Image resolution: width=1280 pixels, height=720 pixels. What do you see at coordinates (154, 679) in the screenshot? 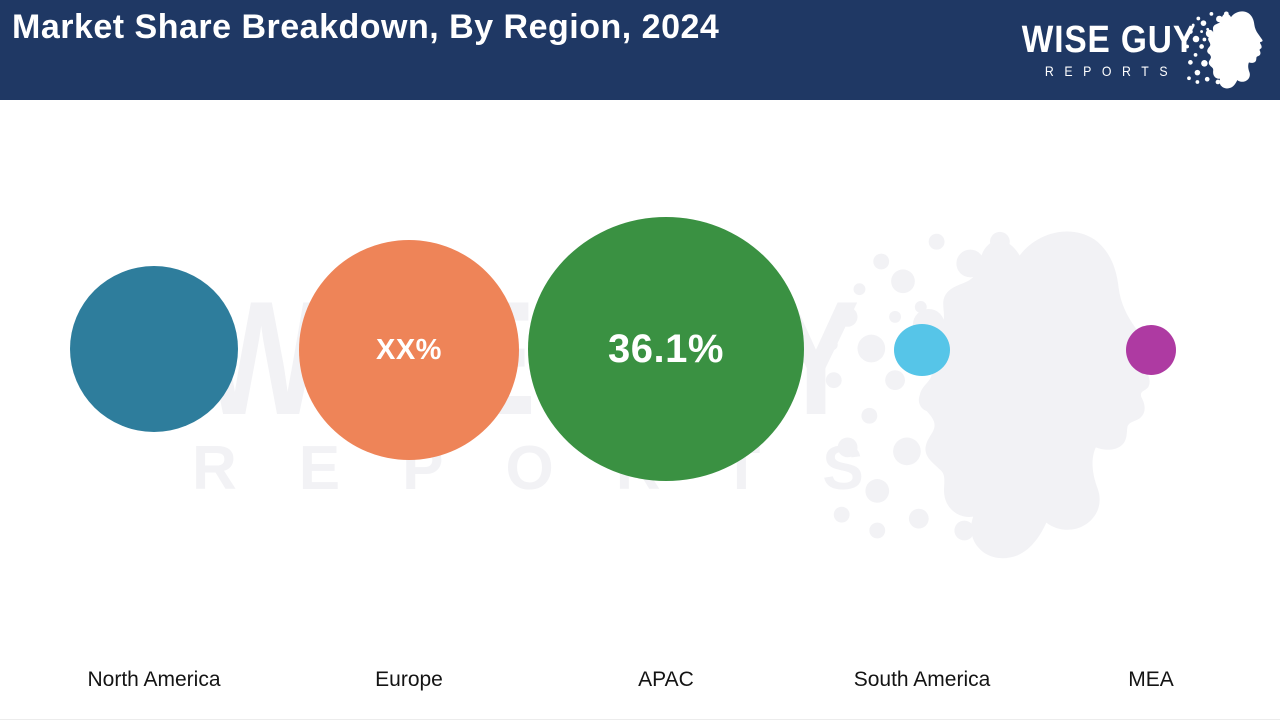
I see `category-label: North America` at bounding box center [154, 679].